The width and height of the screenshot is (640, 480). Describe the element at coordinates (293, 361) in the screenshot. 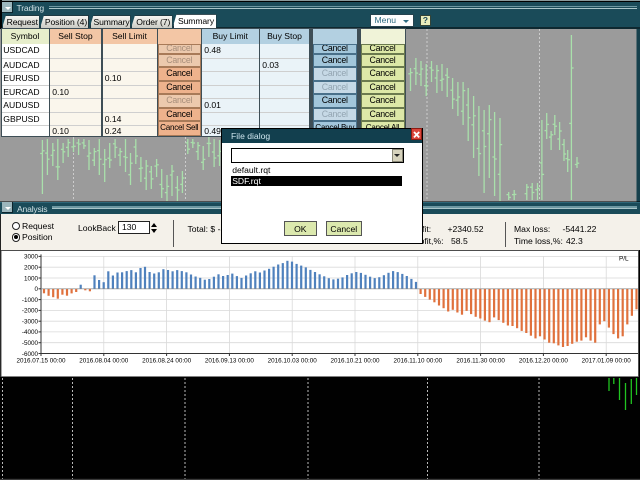

I see `svg-text: 2016.10.03 00:00` at that location.